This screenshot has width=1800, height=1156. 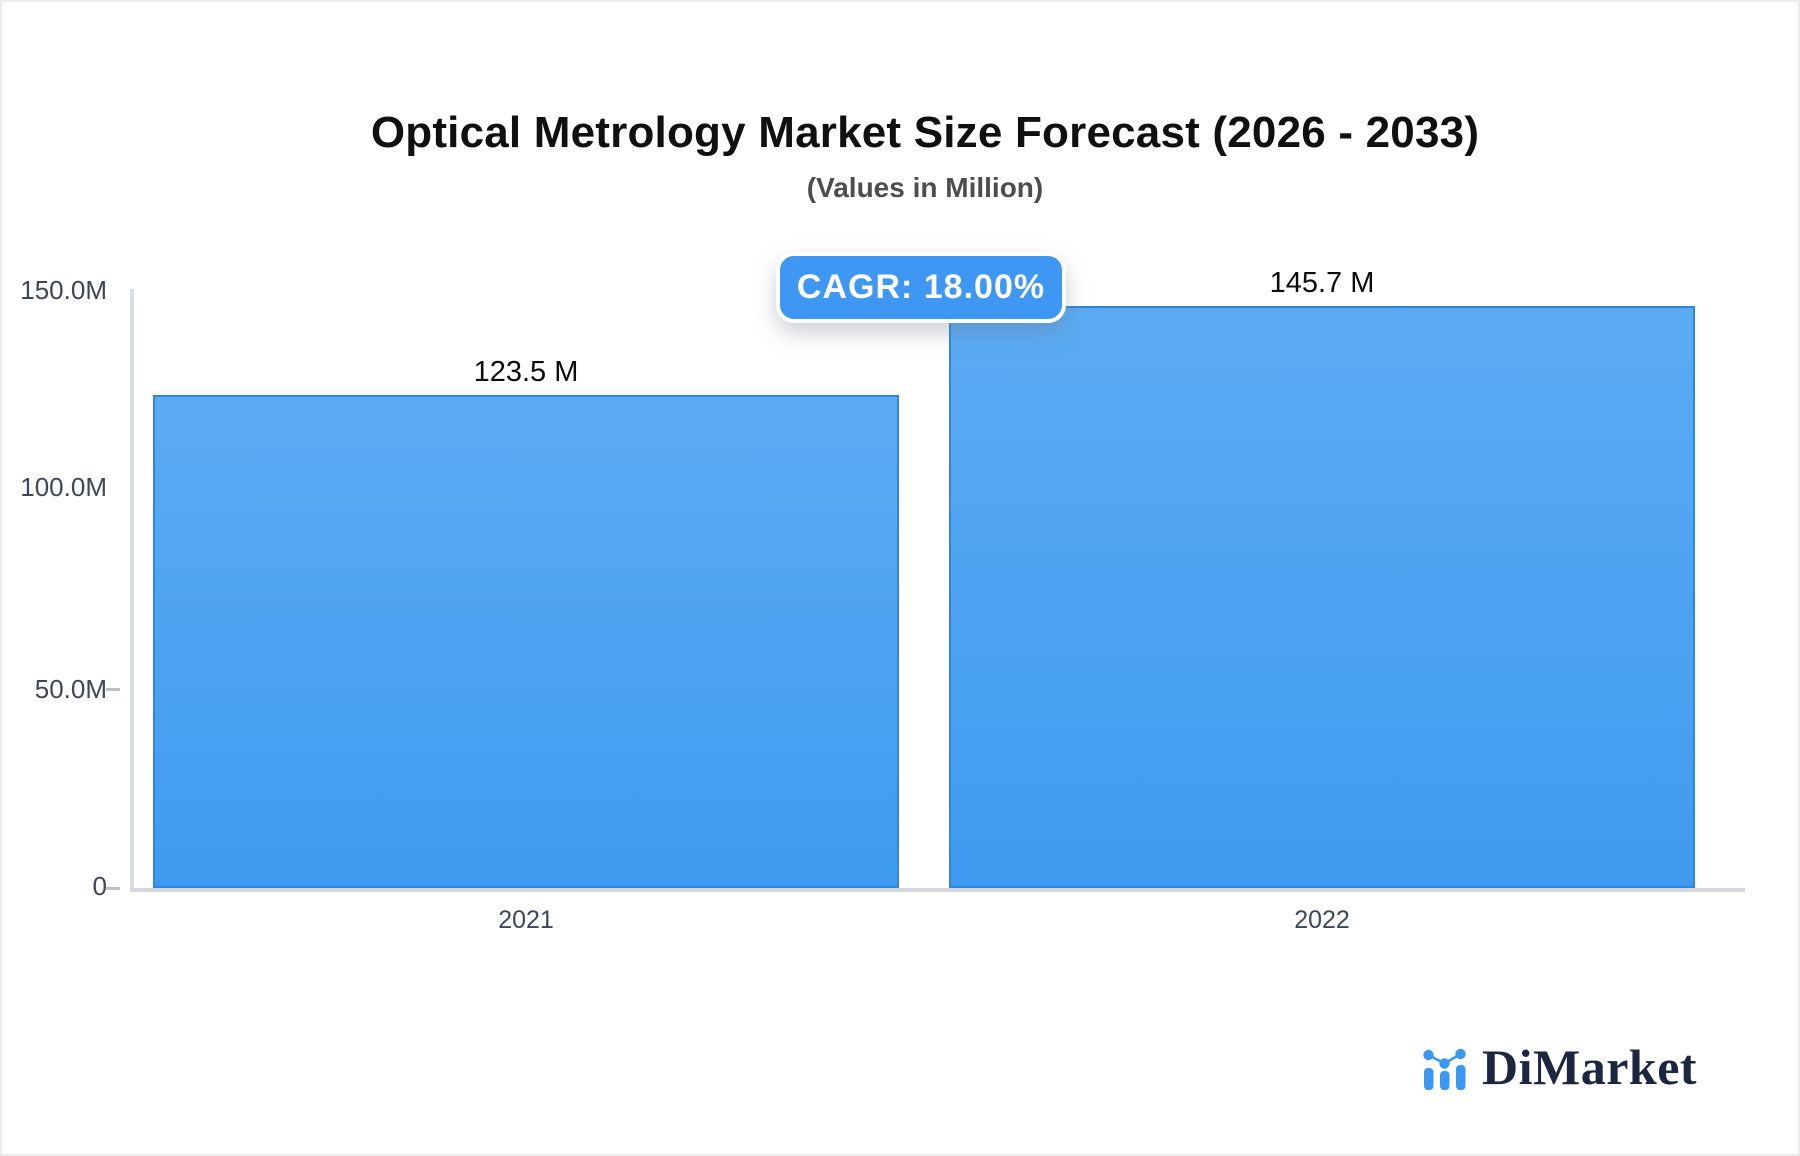 What do you see at coordinates (937, 890) in the screenshot?
I see `x-axis-line` at bounding box center [937, 890].